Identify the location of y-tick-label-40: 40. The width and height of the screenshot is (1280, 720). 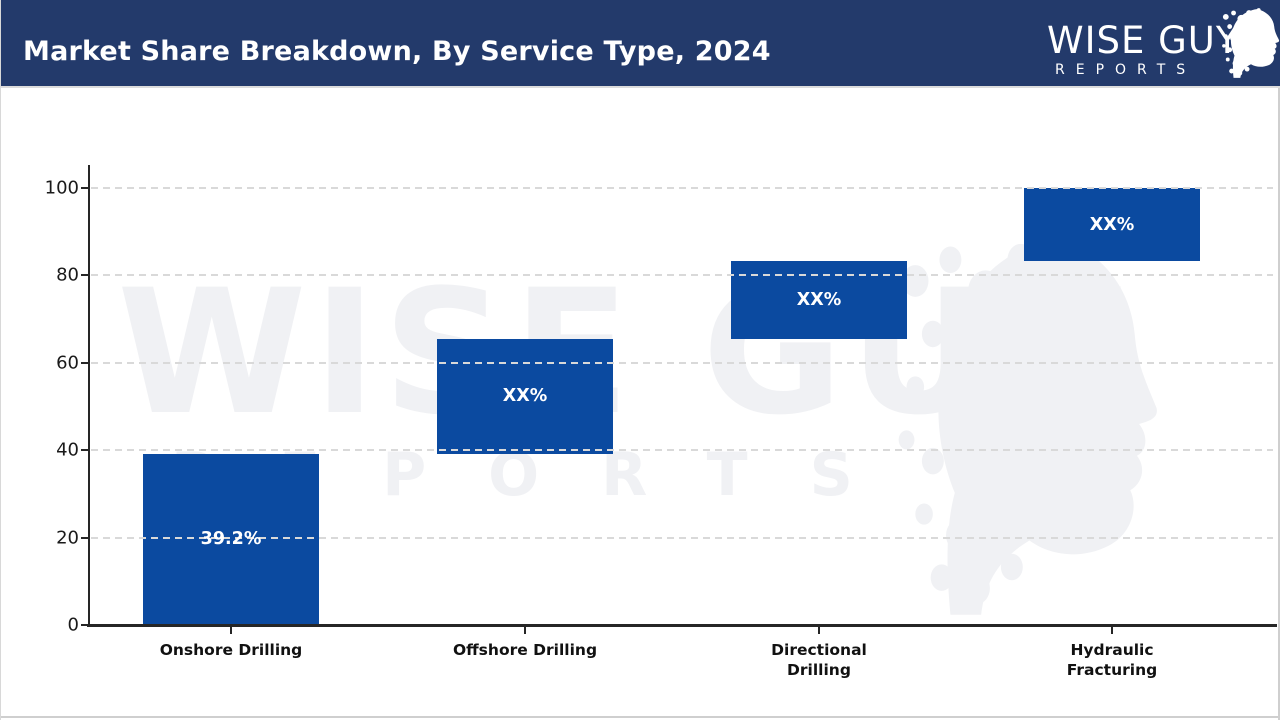
(67, 450).